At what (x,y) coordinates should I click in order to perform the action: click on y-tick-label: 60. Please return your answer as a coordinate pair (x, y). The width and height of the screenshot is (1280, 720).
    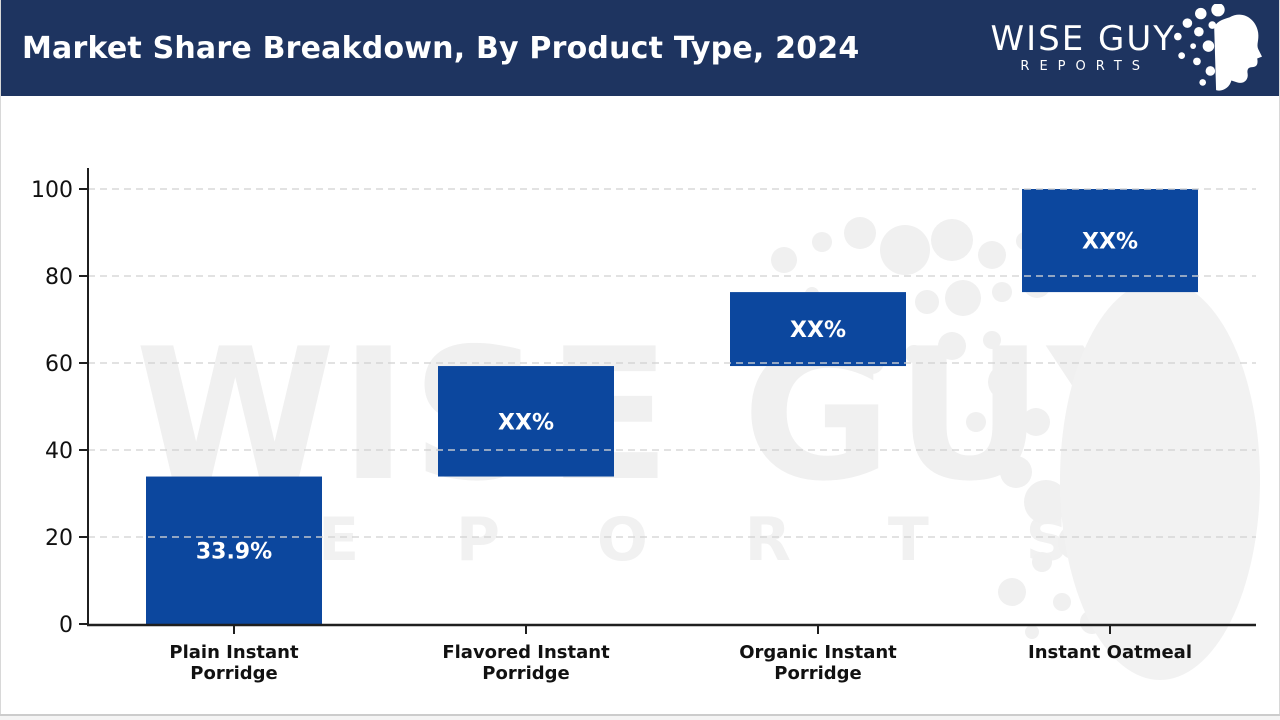
    Looking at the image, I should click on (59, 364).